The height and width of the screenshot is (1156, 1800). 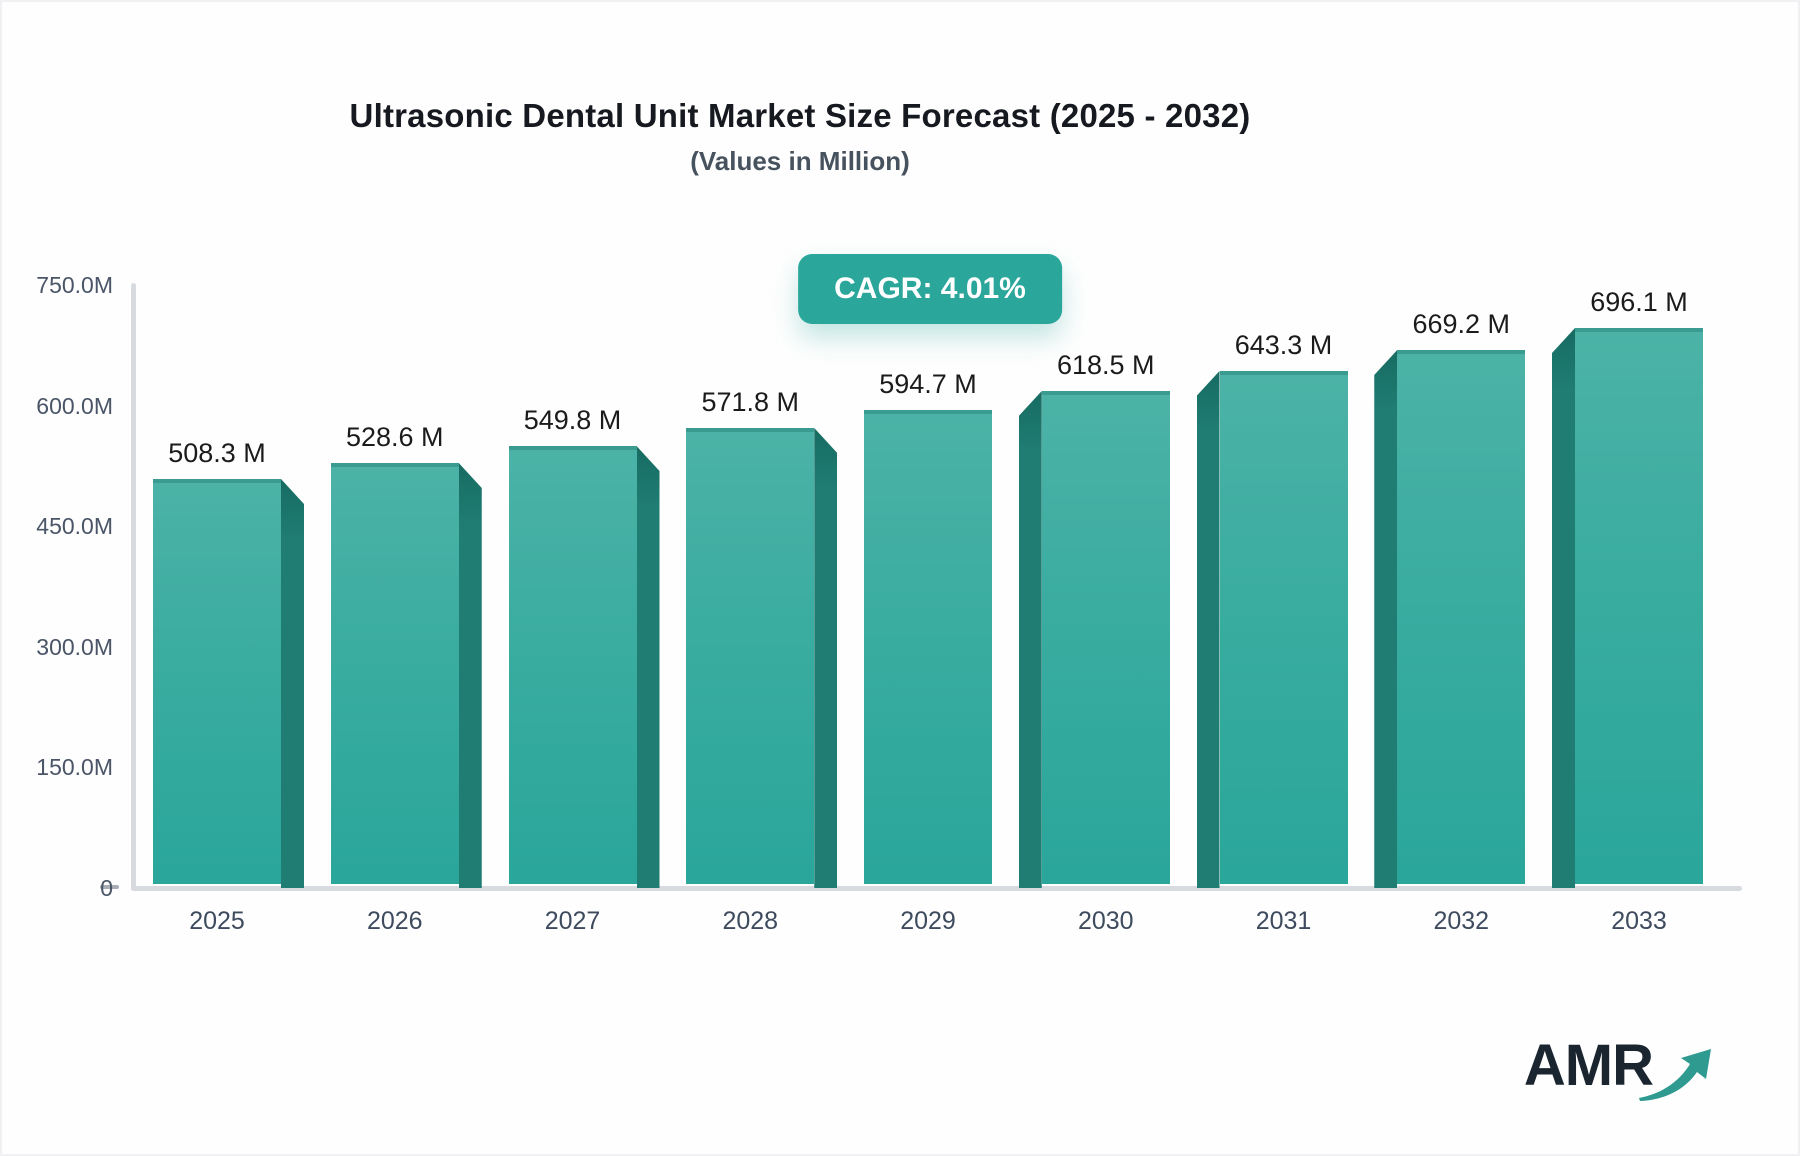 I want to click on bar-2033-3d-side, so click(x=1563, y=608).